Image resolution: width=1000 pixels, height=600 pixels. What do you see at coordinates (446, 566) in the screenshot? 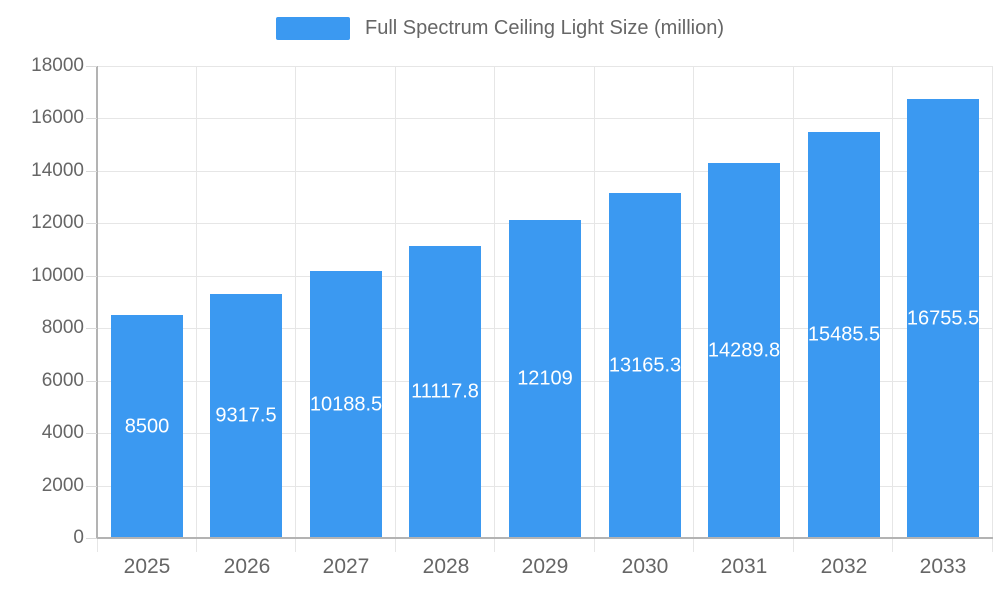
I see `x-axis-label: 2028` at bounding box center [446, 566].